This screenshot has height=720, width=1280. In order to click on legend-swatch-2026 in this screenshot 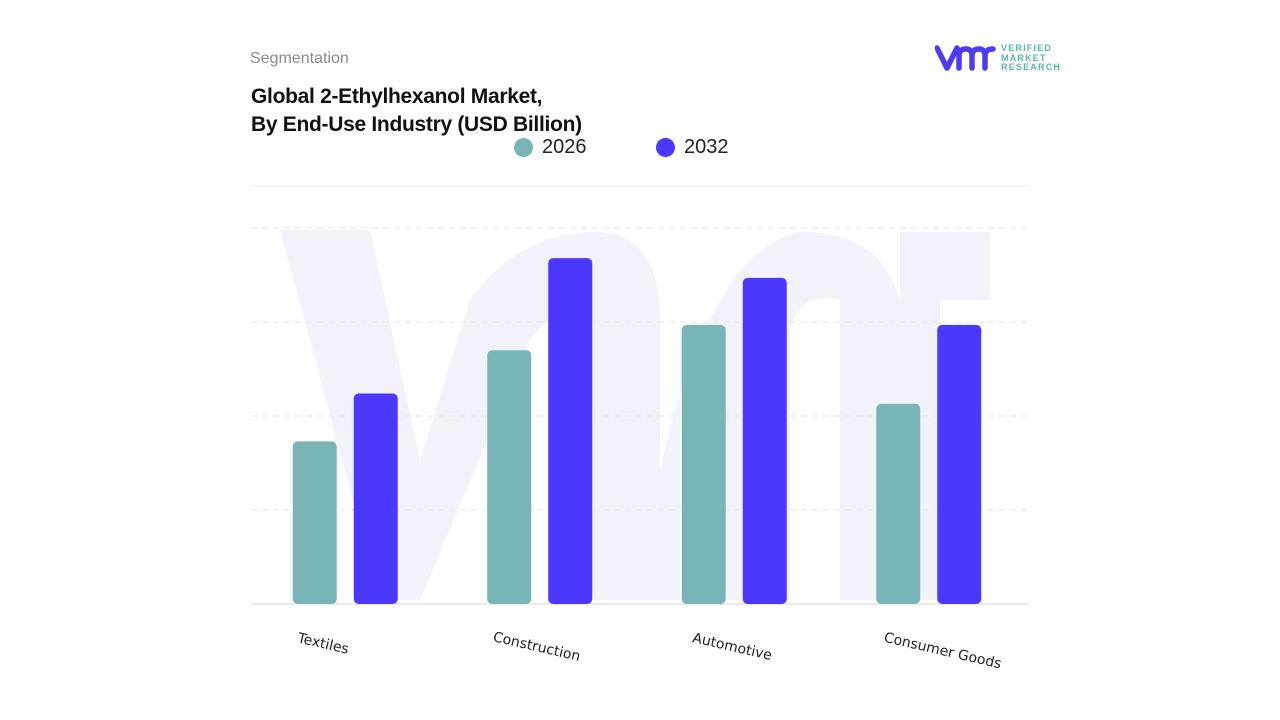, I will do `click(523, 147)`.